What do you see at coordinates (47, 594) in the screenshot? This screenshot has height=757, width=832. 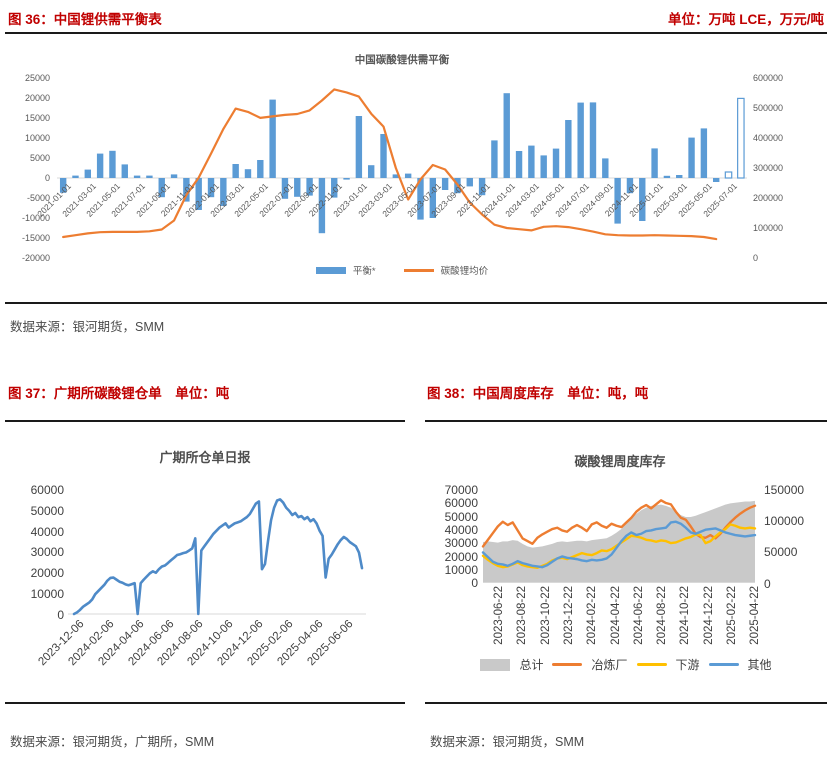 I see `y-tick: 10000` at bounding box center [47, 594].